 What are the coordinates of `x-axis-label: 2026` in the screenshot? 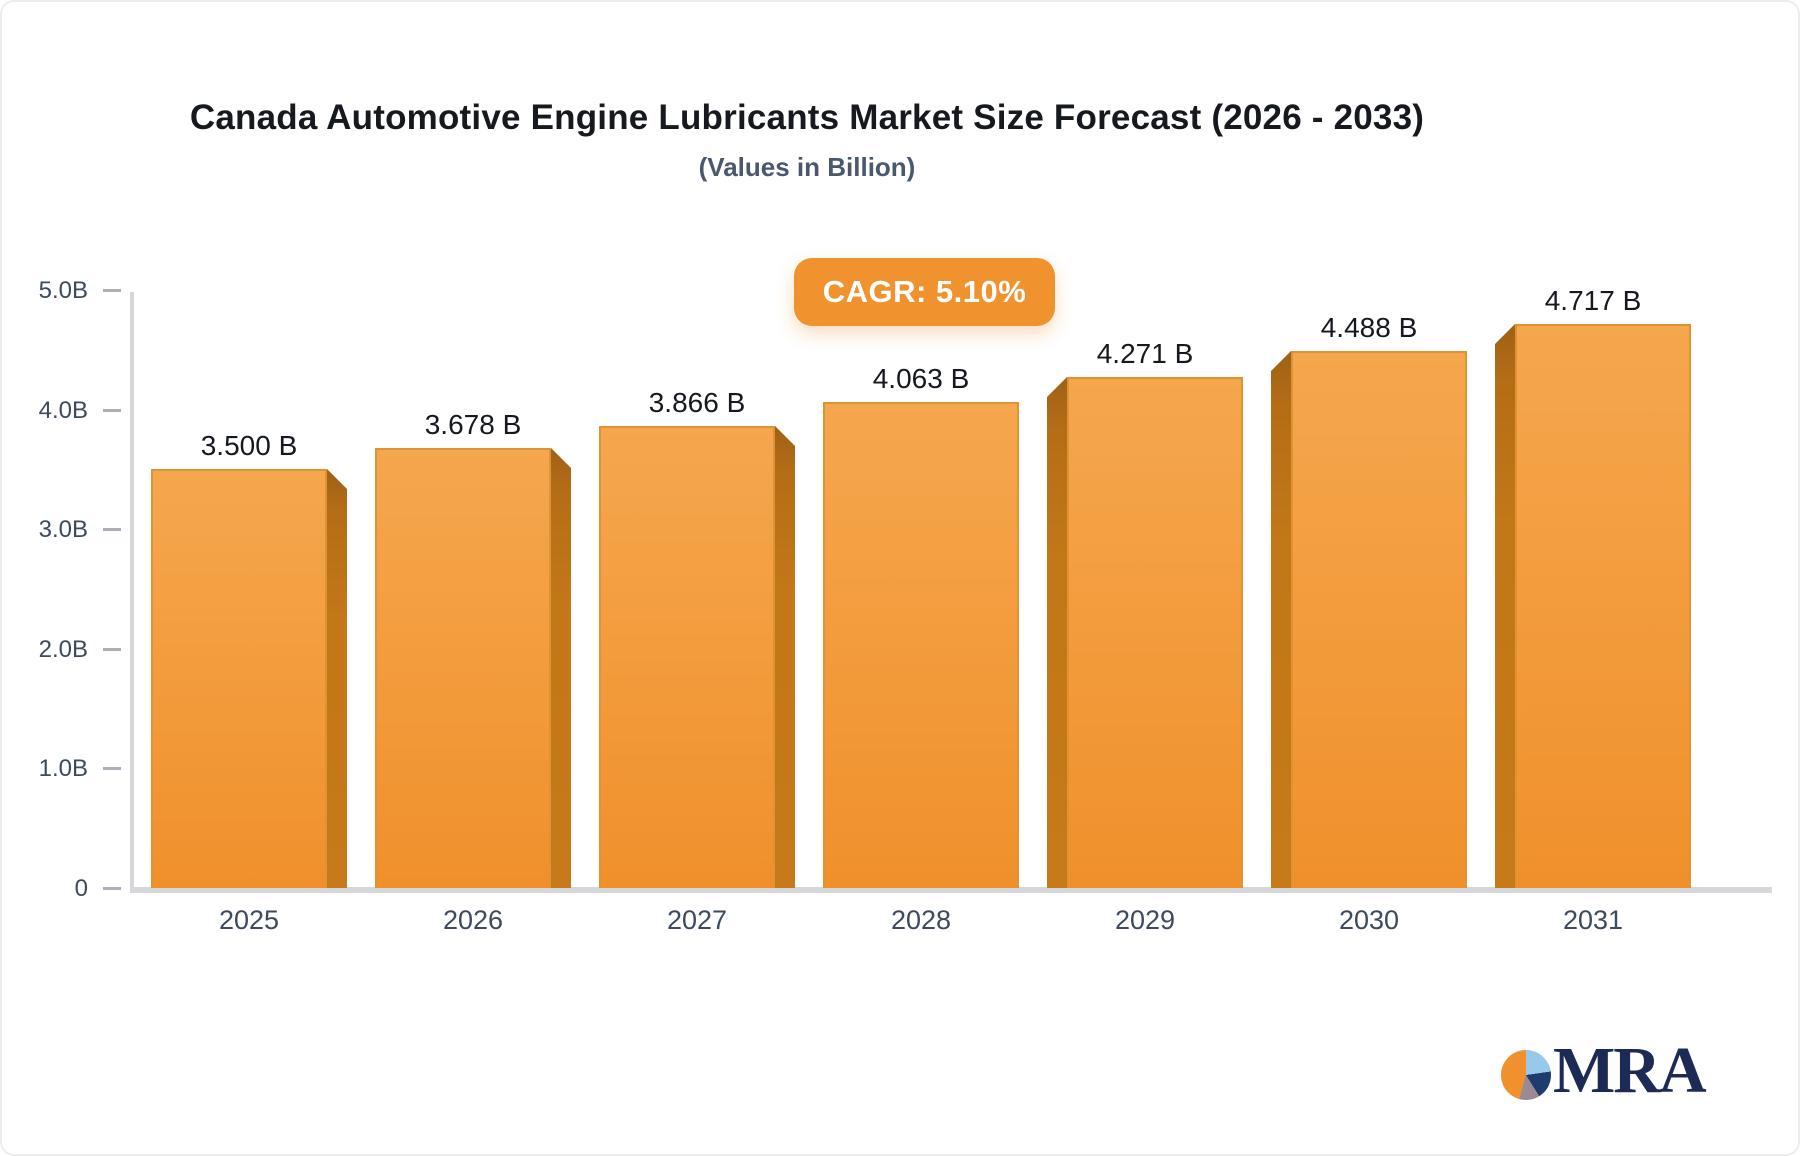 It's located at (473, 920).